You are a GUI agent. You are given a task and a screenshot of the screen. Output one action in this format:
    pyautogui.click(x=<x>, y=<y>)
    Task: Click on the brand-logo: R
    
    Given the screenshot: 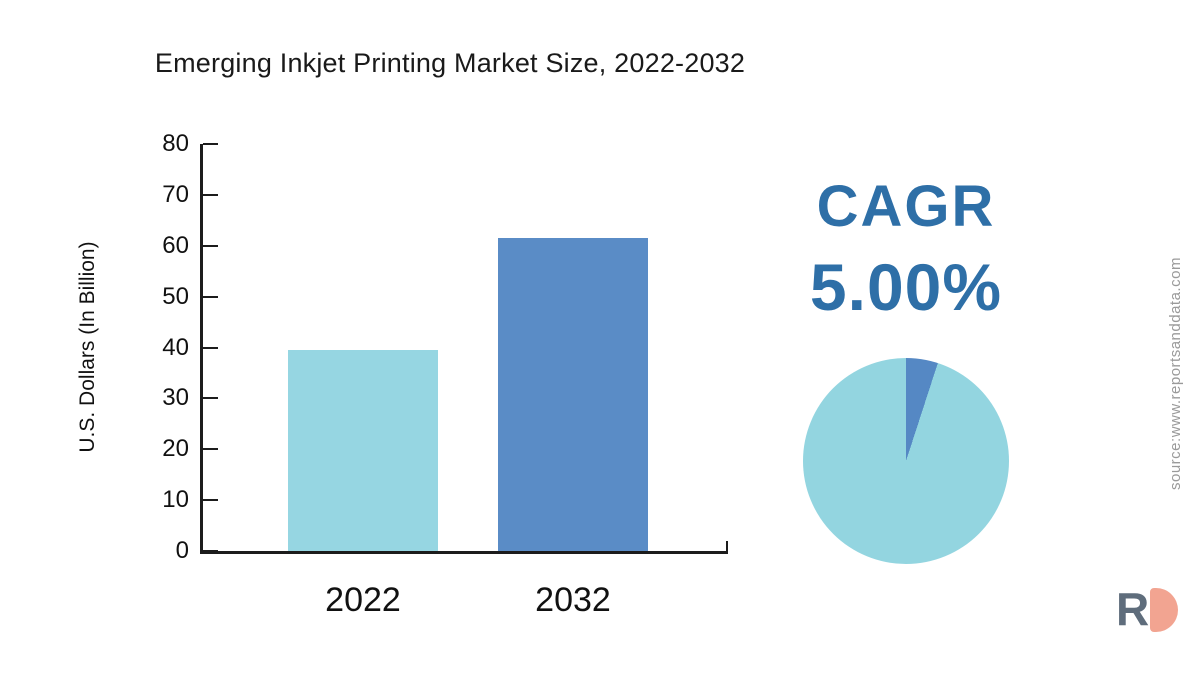 What is the action you would take?
    pyautogui.click(x=1147, y=609)
    